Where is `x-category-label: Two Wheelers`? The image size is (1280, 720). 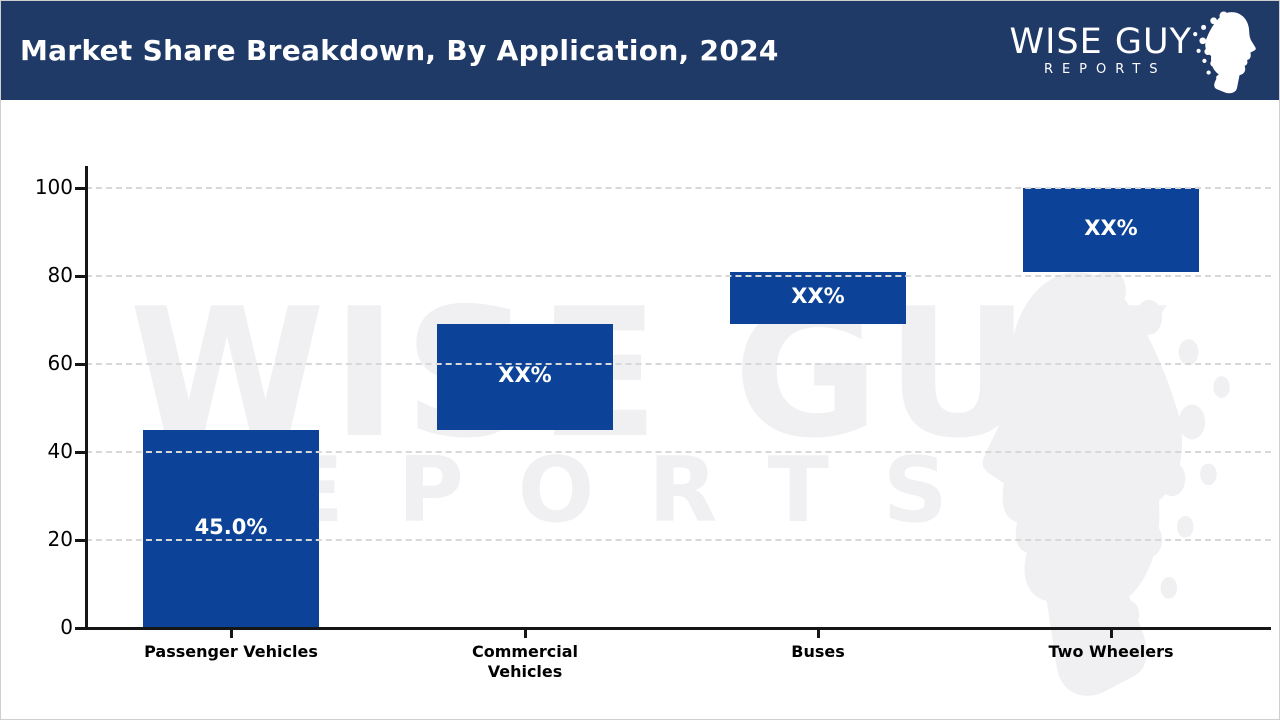 x-category-label: Two Wheelers is located at coordinates (1111, 652).